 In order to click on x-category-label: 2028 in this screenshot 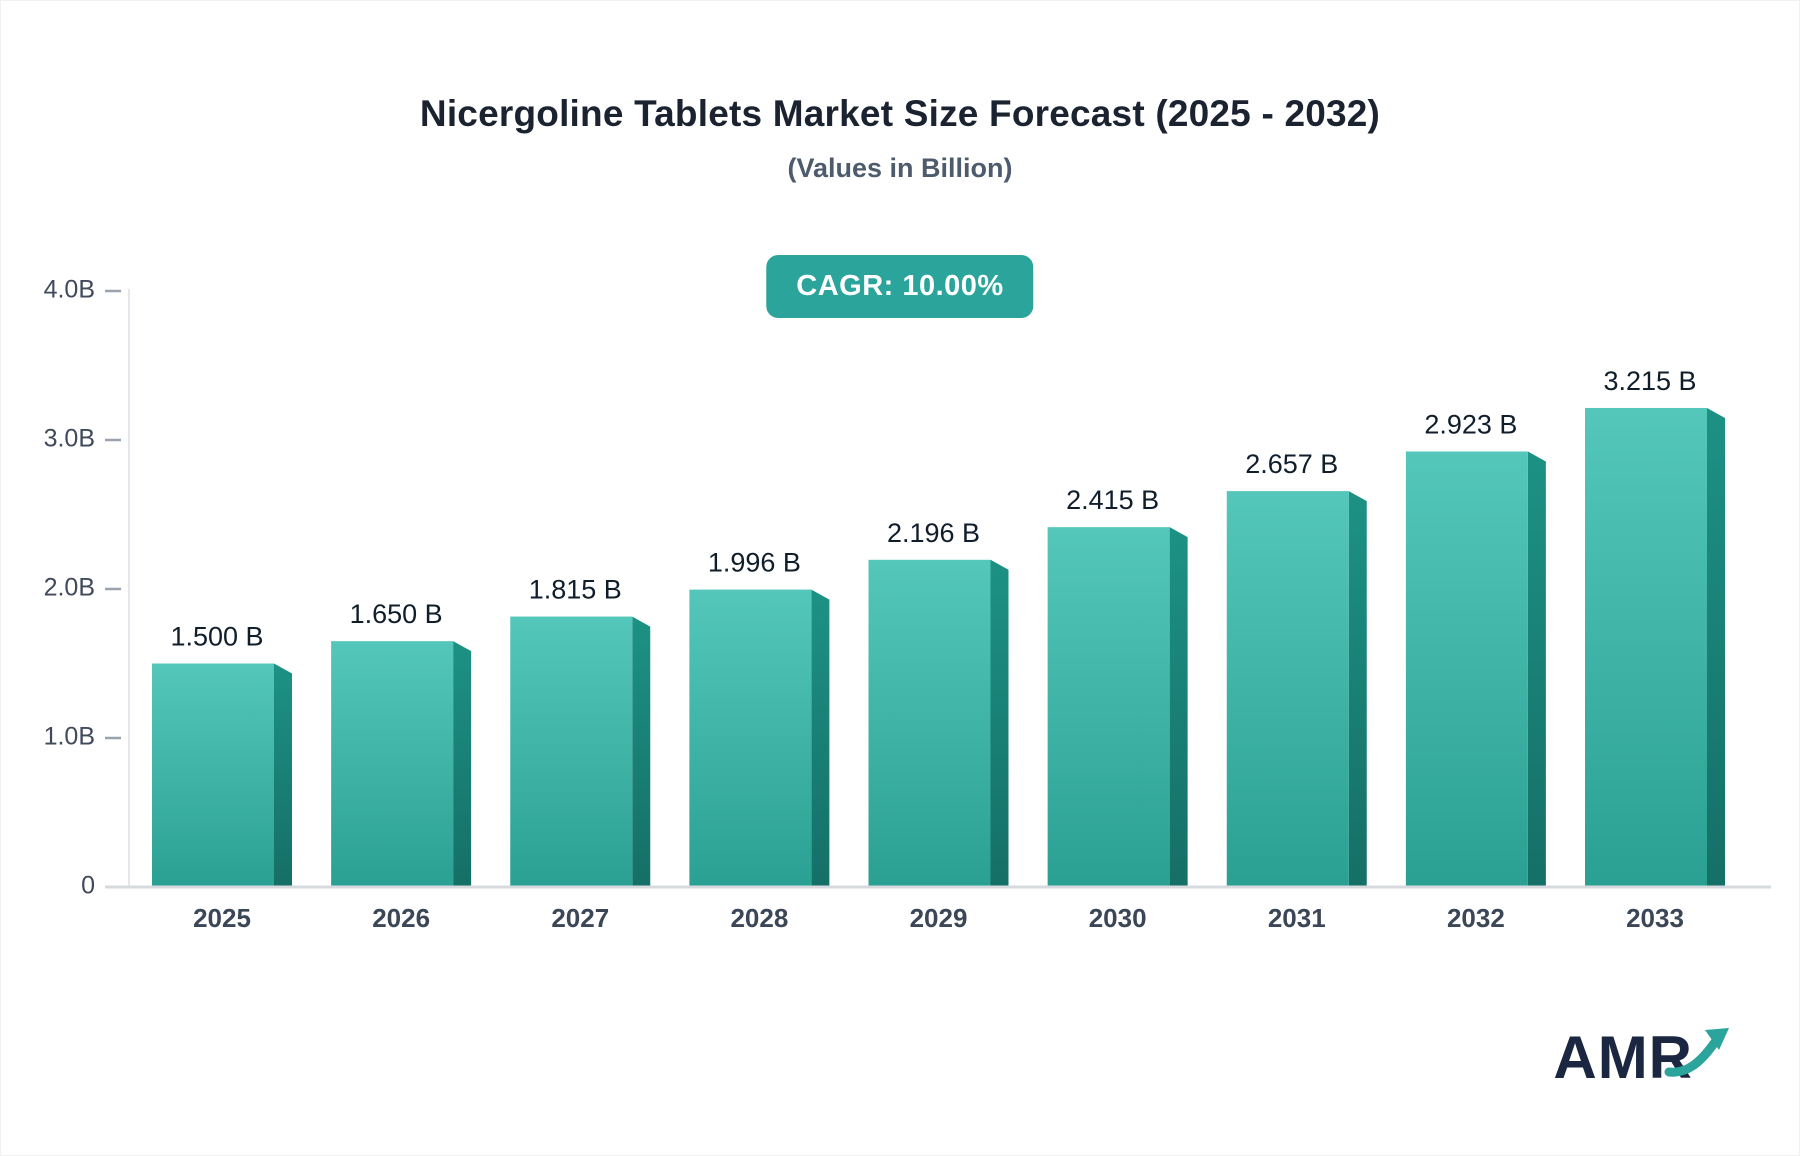, I will do `click(759, 918)`.